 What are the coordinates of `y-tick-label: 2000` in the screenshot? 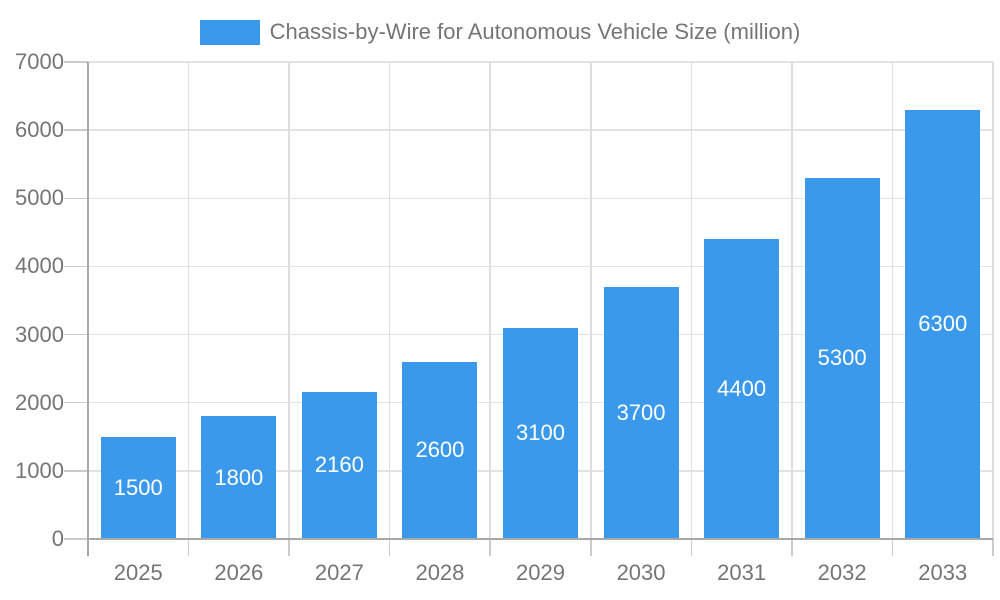 It's located at (39, 402).